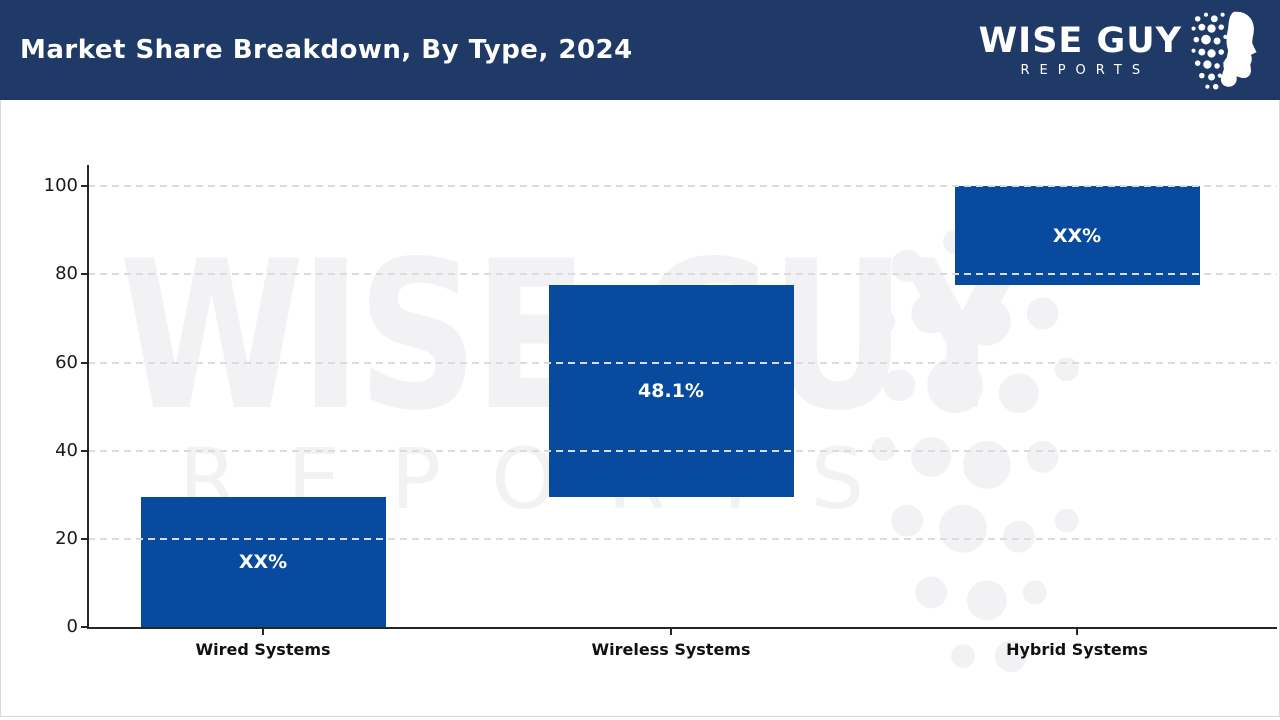  I want to click on page-title: Market Share Breakdown, By Type, 2024, so click(326, 50).